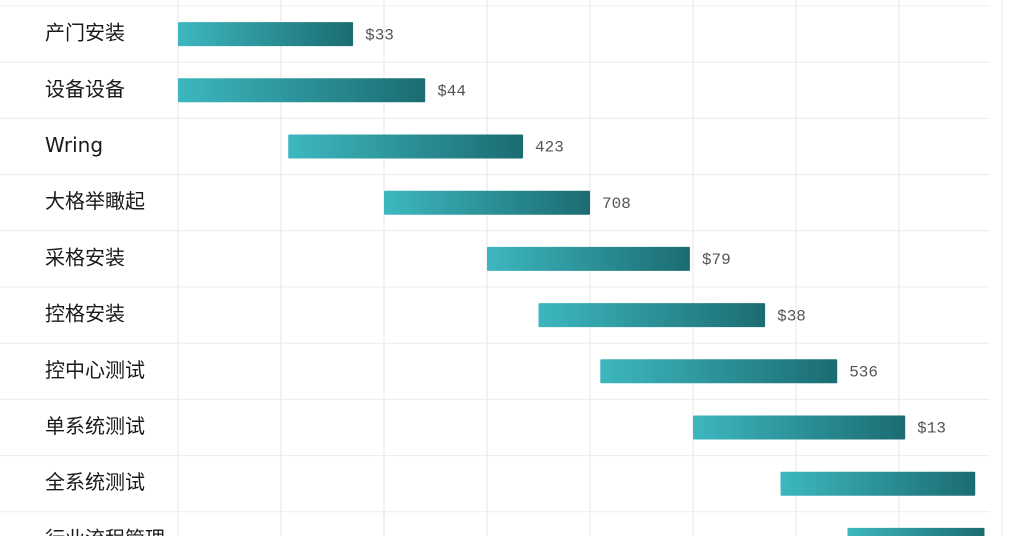  I want to click on category-label: 单系统测试, so click(95, 426).